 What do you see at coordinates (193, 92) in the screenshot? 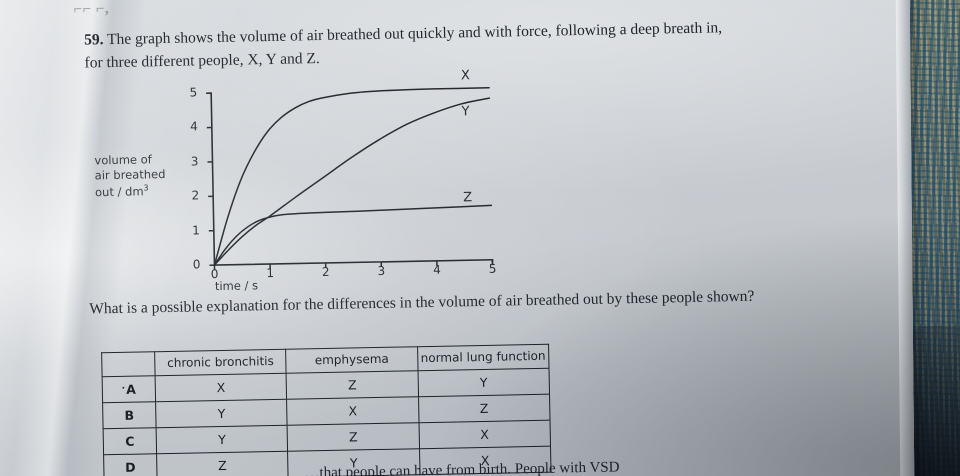
I see `y-tick-5: 5` at bounding box center [193, 92].